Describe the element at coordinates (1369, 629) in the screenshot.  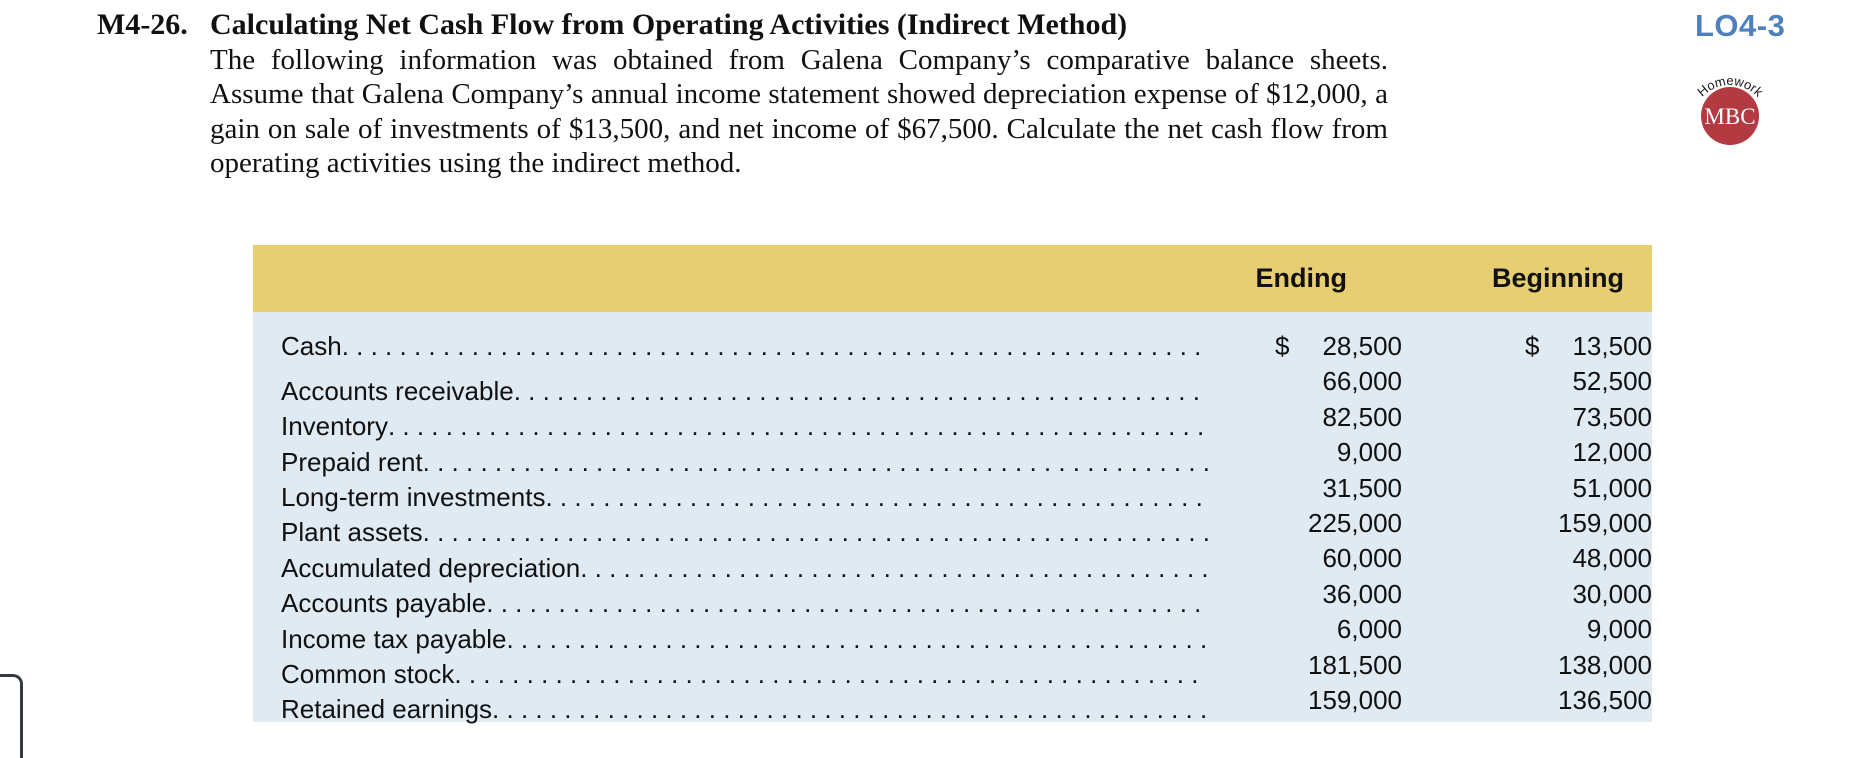
I see `ending-value: 6,000` at that location.